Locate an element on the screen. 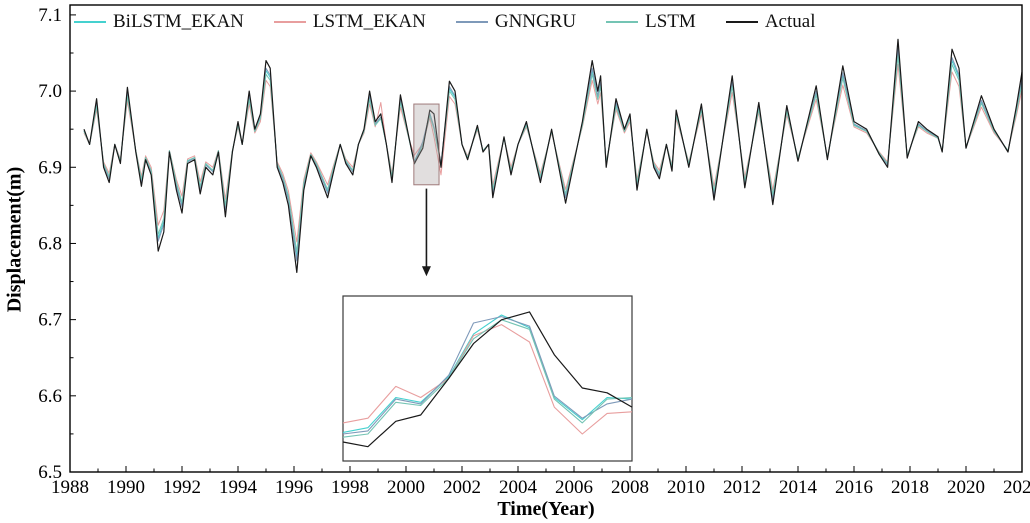 This screenshot has width=1030, height=523. inset-series-line-GNNGRU is located at coordinates (487, 375).